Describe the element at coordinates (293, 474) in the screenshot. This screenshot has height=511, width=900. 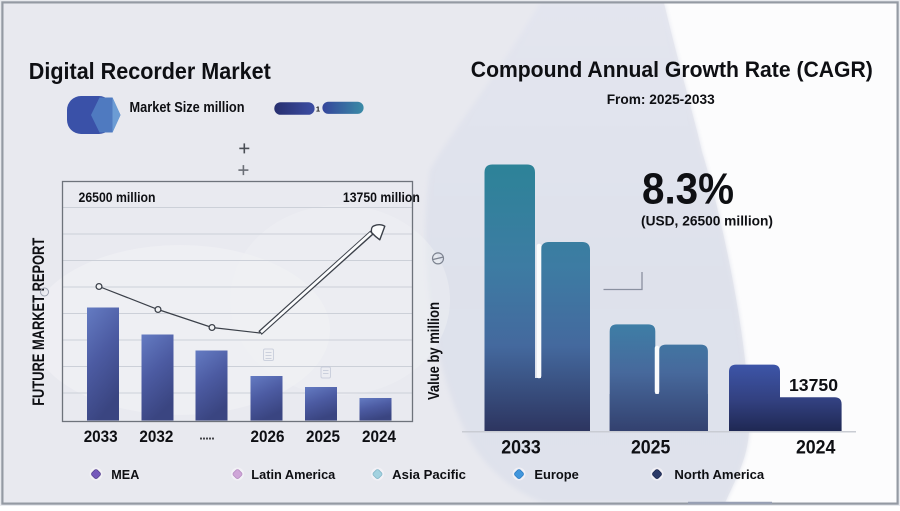
I see `svg-text: Latin America` at that location.